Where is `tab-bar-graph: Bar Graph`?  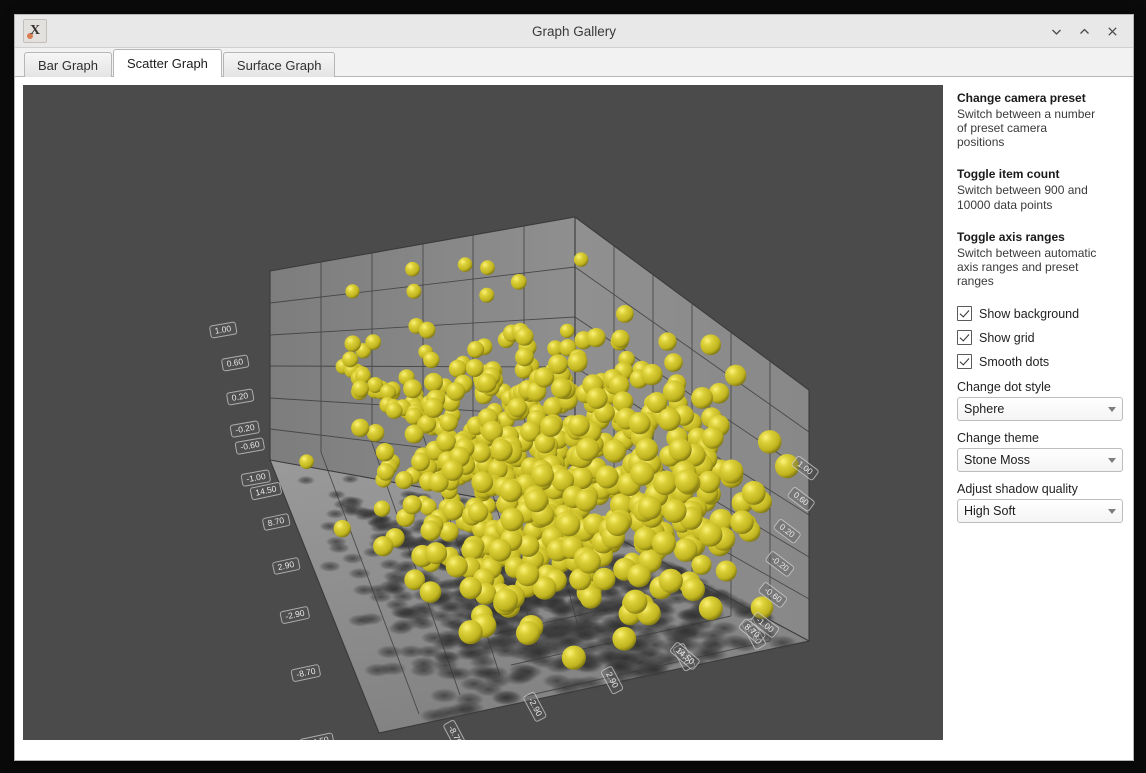 tab-bar-graph: Bar Graph is located at coordinates (68, 64).